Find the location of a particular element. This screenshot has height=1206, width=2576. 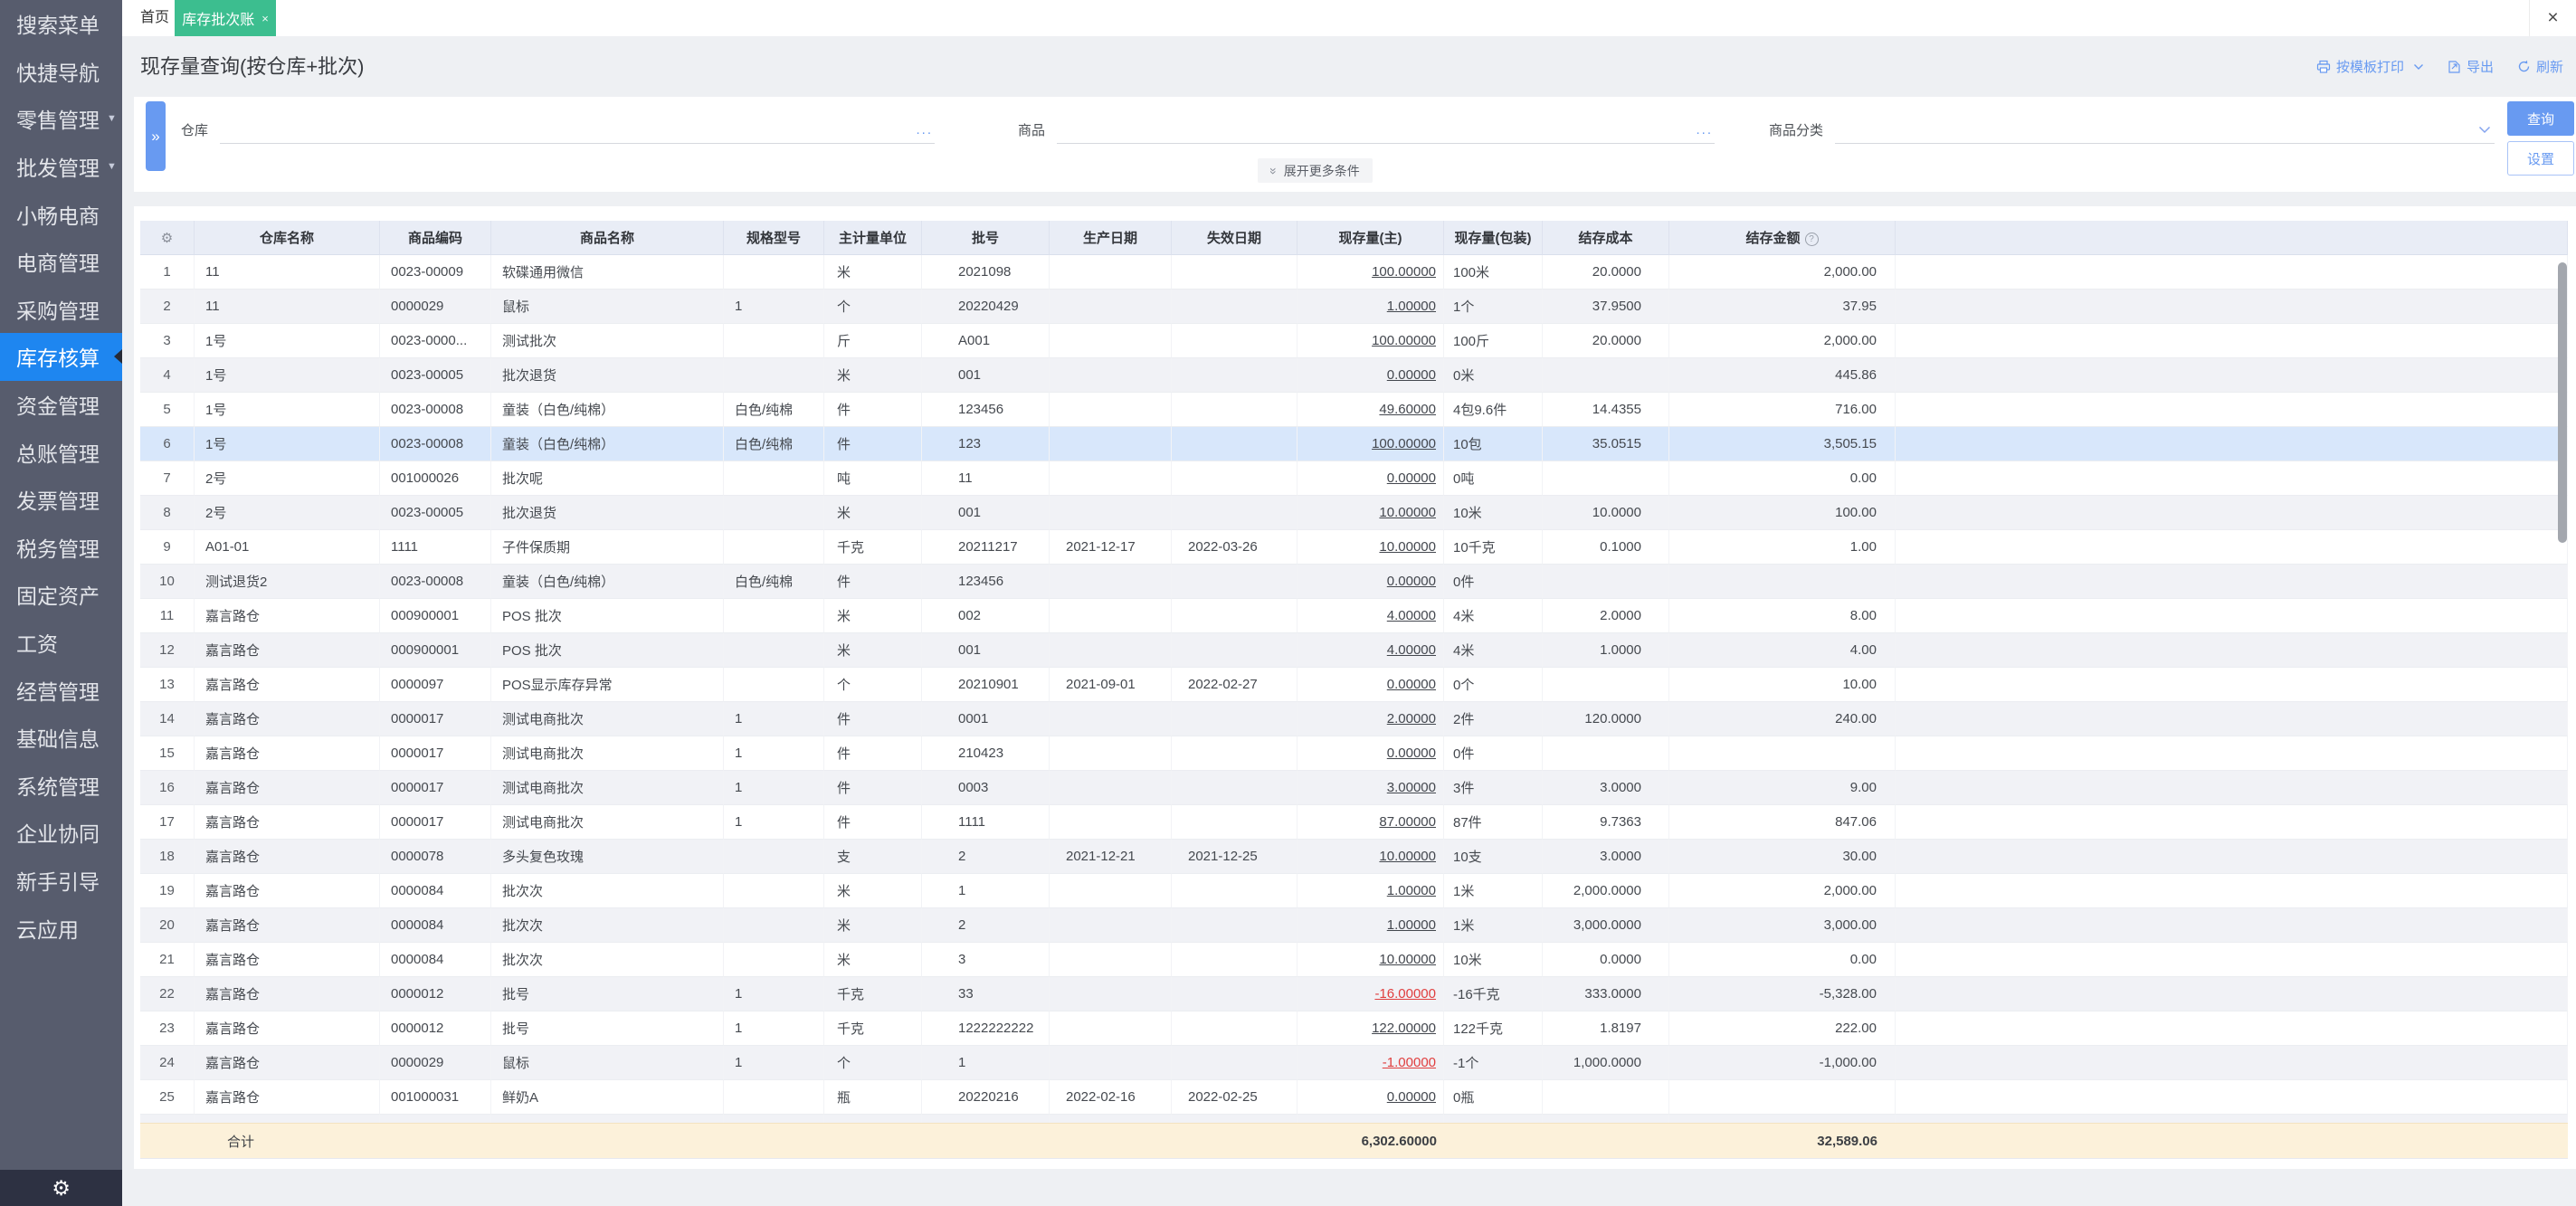

column-header-qty_pkg: 现存量(包装) is located at coordinates (1493, 238).